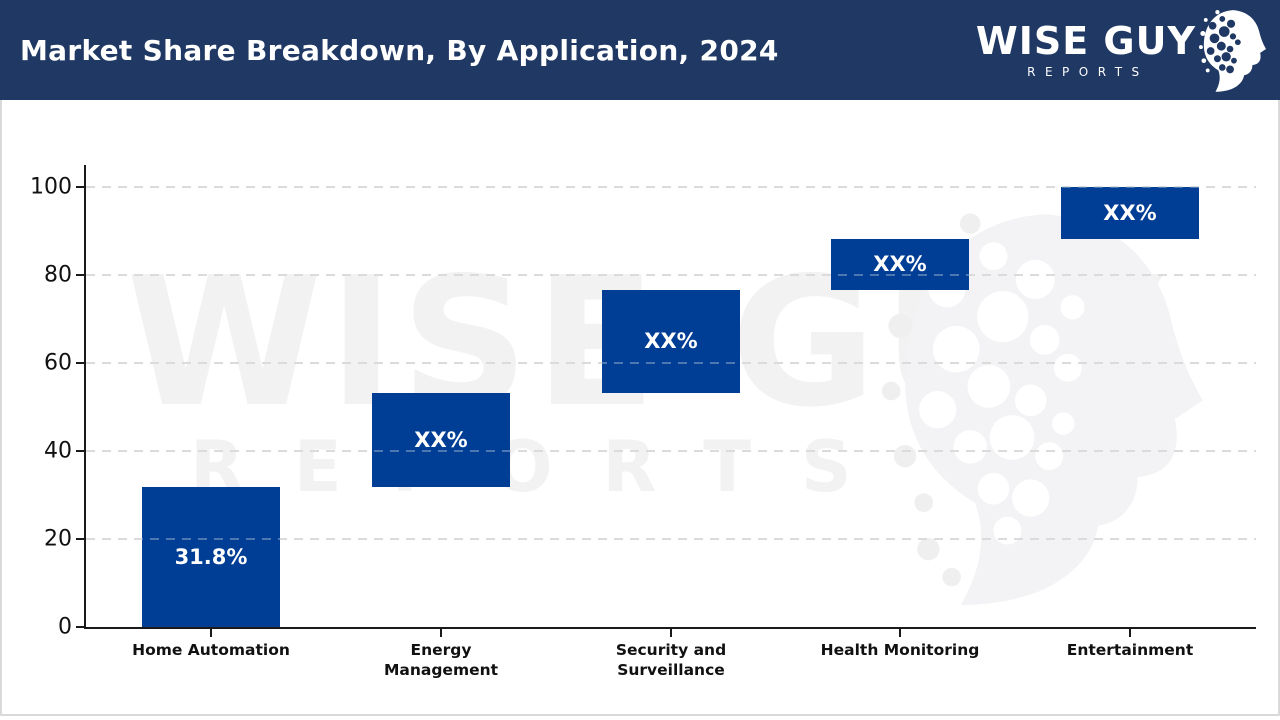 This screenshot has height=720, width=1280. What do you see at coordinates (58, 275) in the screenshot?
I see `y-tick-label: 80` at bounding box center [58, 275].